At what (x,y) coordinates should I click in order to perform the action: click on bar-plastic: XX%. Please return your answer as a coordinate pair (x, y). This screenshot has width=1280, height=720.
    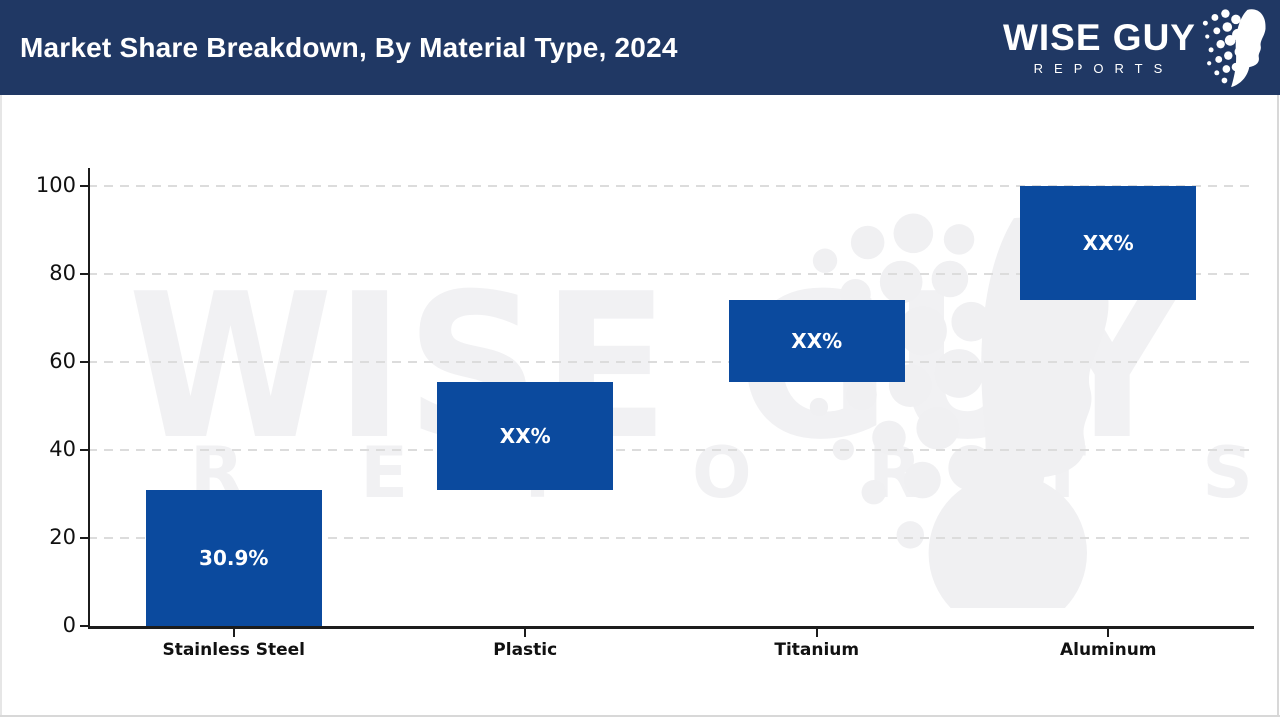
    Looking at the image, I should click on (525, 436).